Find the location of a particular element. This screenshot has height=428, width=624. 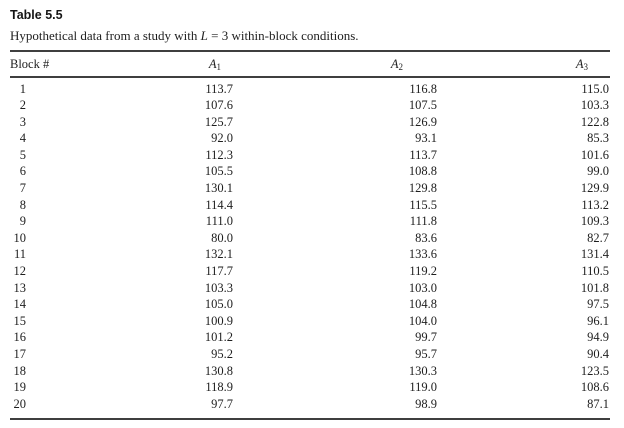

cell-block-number: 13 is located at coordinates (20, 287).